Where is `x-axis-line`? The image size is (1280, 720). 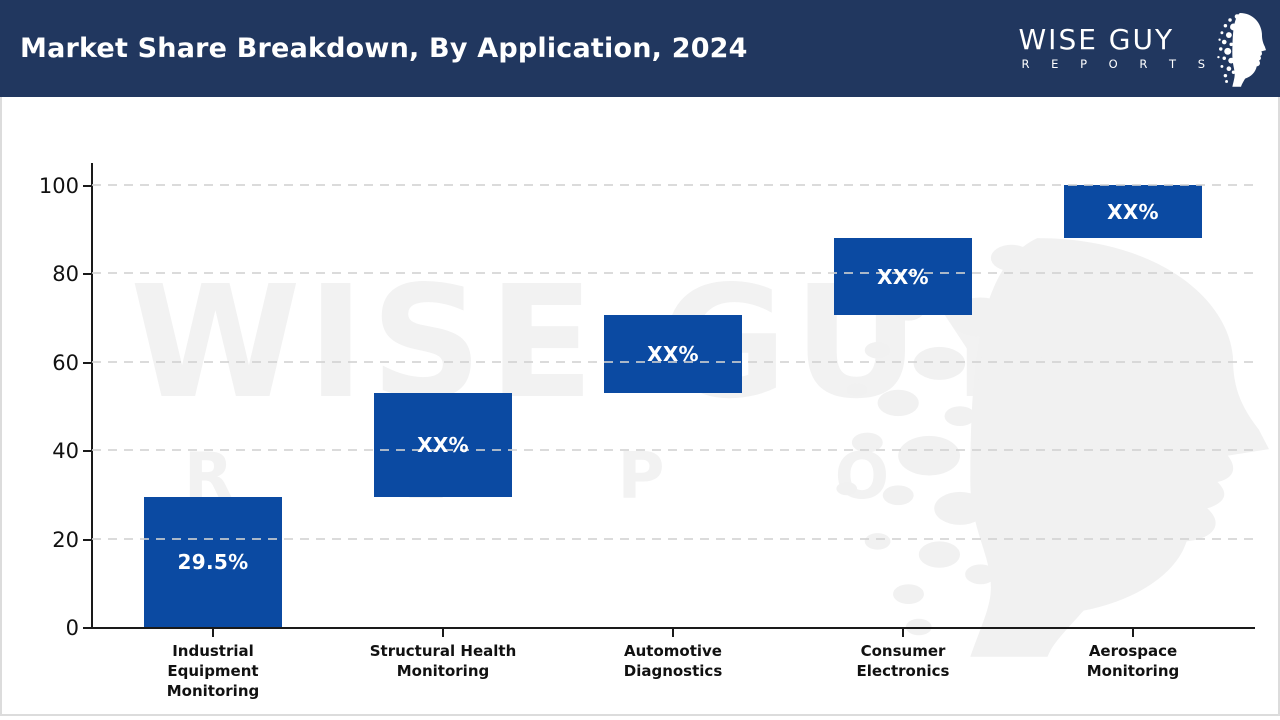
x-axis-line is located at coordinates (673, 628).